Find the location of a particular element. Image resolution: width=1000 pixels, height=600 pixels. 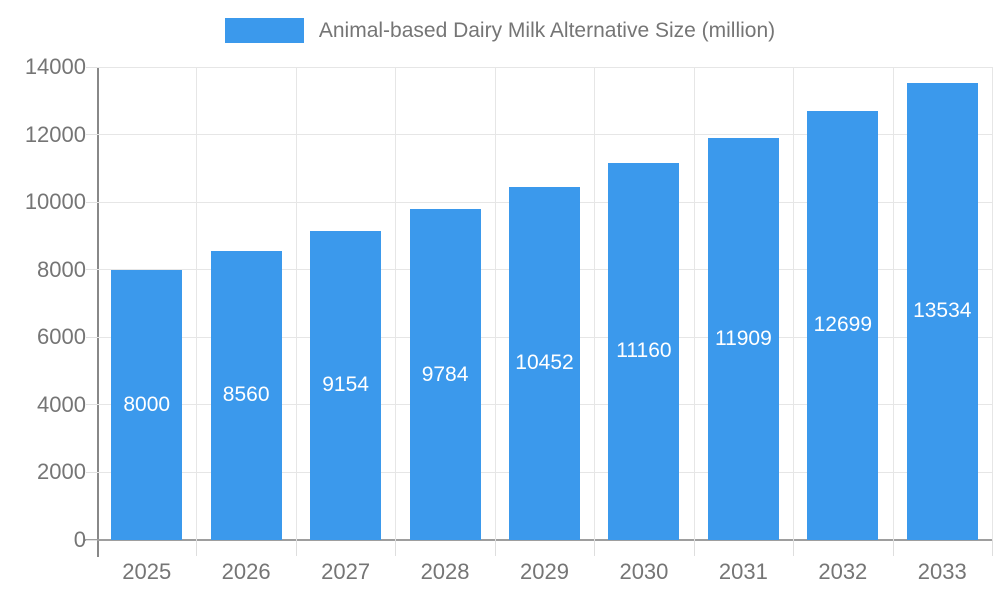

bar-value-label: 11160 is located at coordinates (644, 351).